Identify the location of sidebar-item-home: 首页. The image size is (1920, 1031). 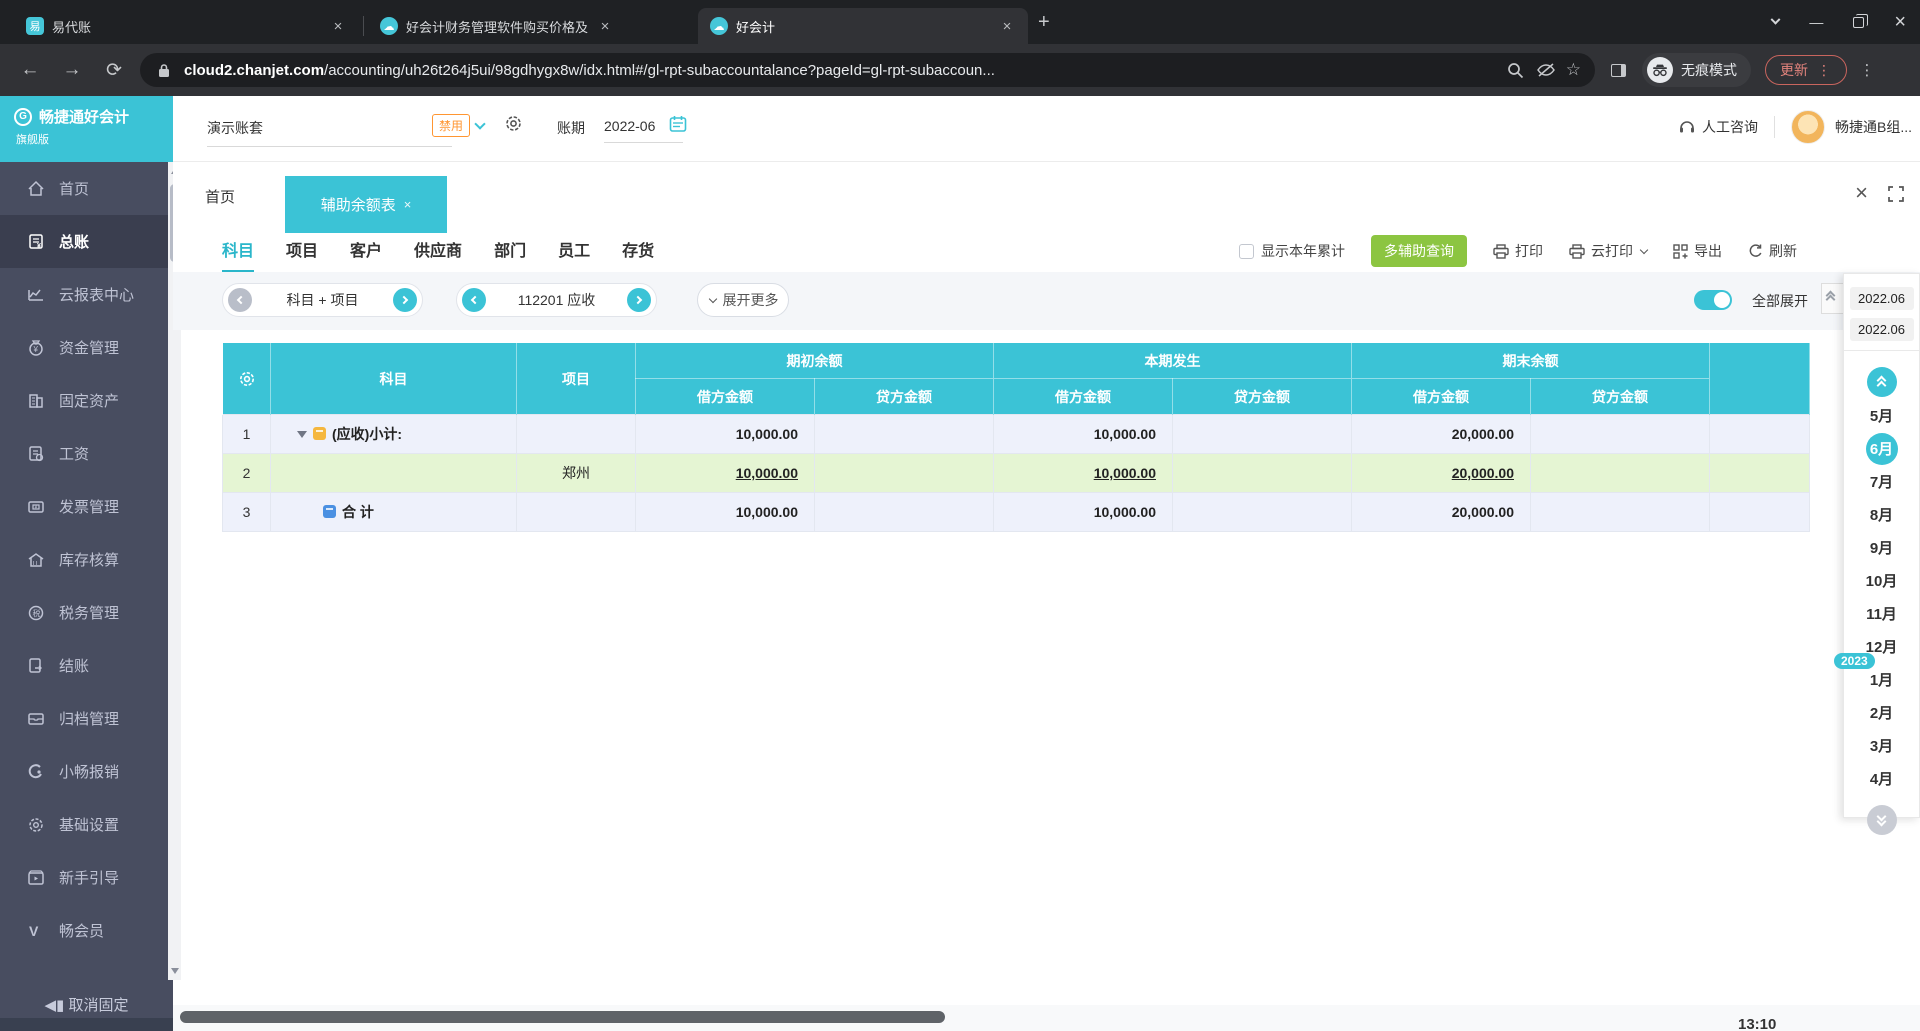
(86, 188).